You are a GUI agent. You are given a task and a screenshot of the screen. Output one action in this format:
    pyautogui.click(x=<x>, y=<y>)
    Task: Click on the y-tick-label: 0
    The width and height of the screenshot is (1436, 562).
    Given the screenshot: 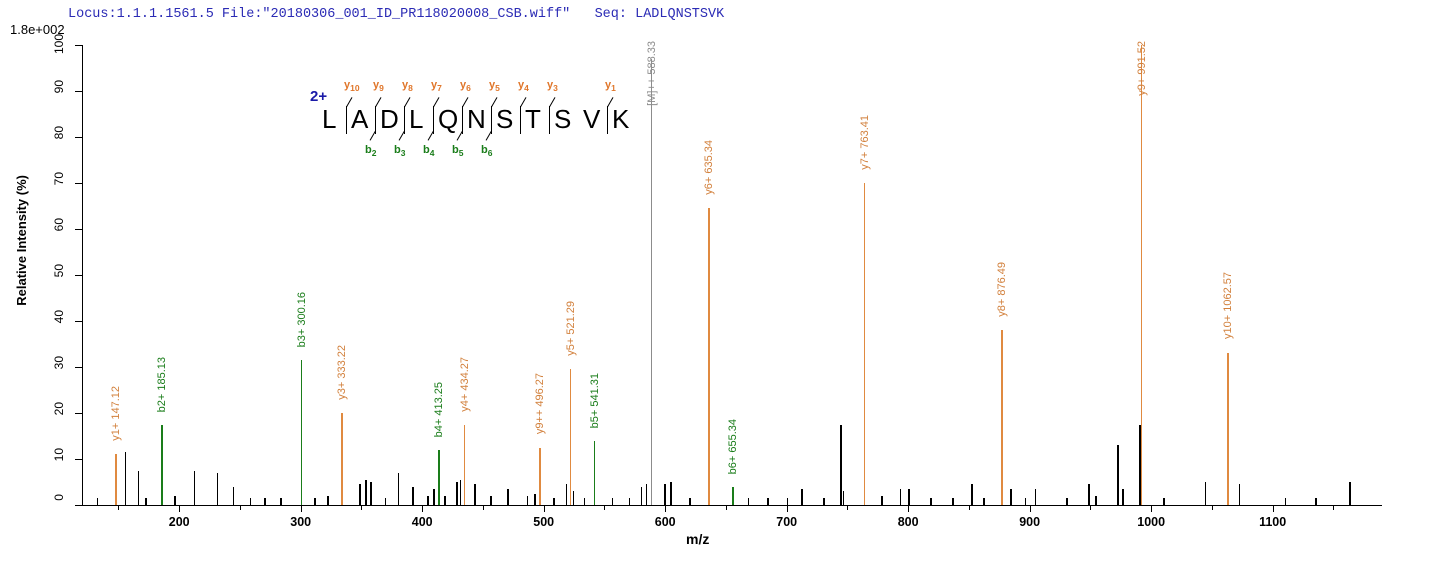 What is the action you would take?
    pyautogui.click(x=59, y=497)
    